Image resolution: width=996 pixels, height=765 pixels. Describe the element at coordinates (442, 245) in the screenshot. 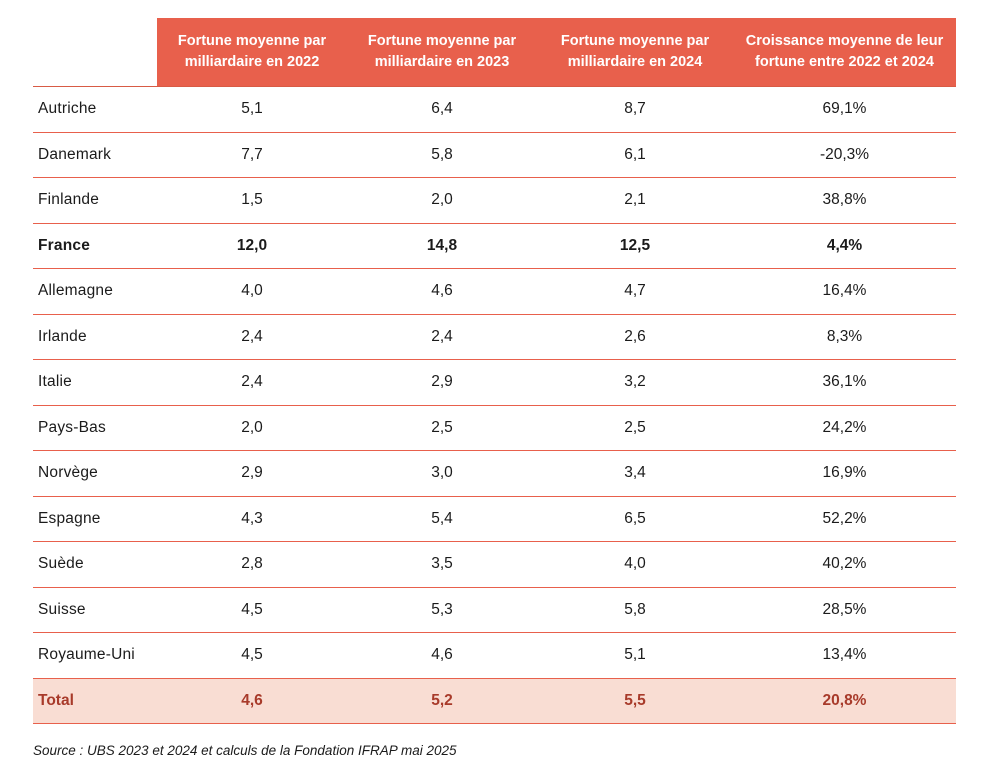

I see `value-2023: 14,8` at that location.